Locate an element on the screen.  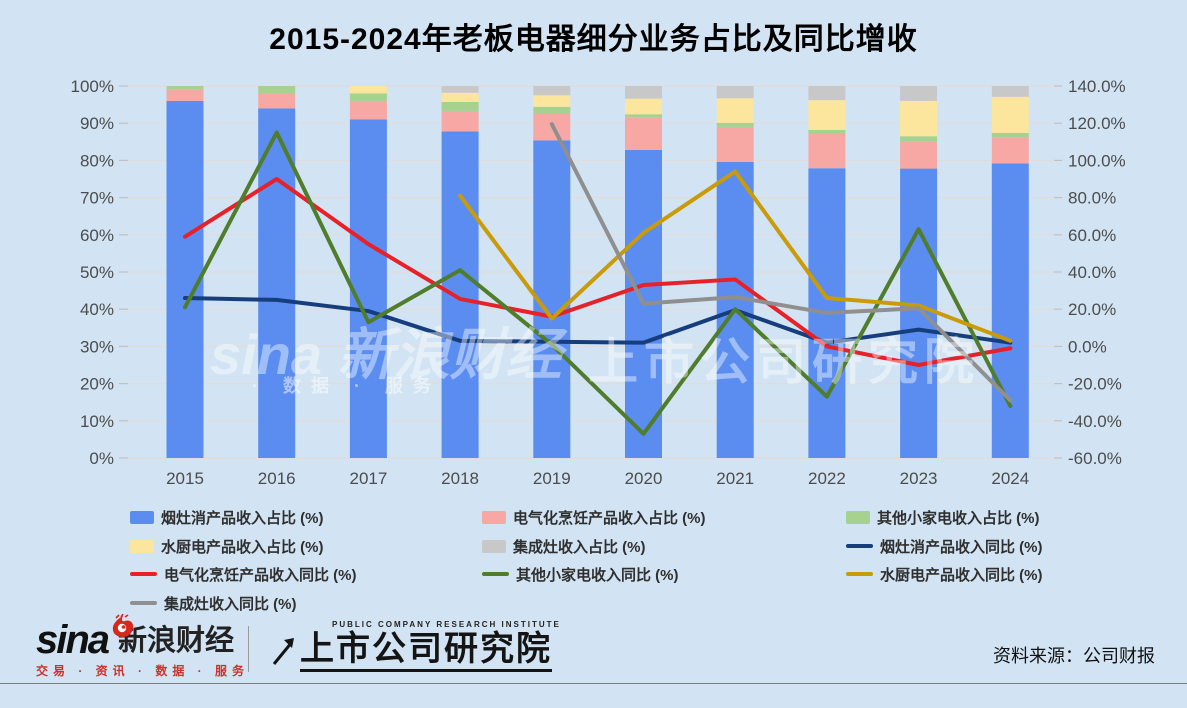
legend-label: 烟灶消产品收入同比 (%) is located at coordinates (961, 547).